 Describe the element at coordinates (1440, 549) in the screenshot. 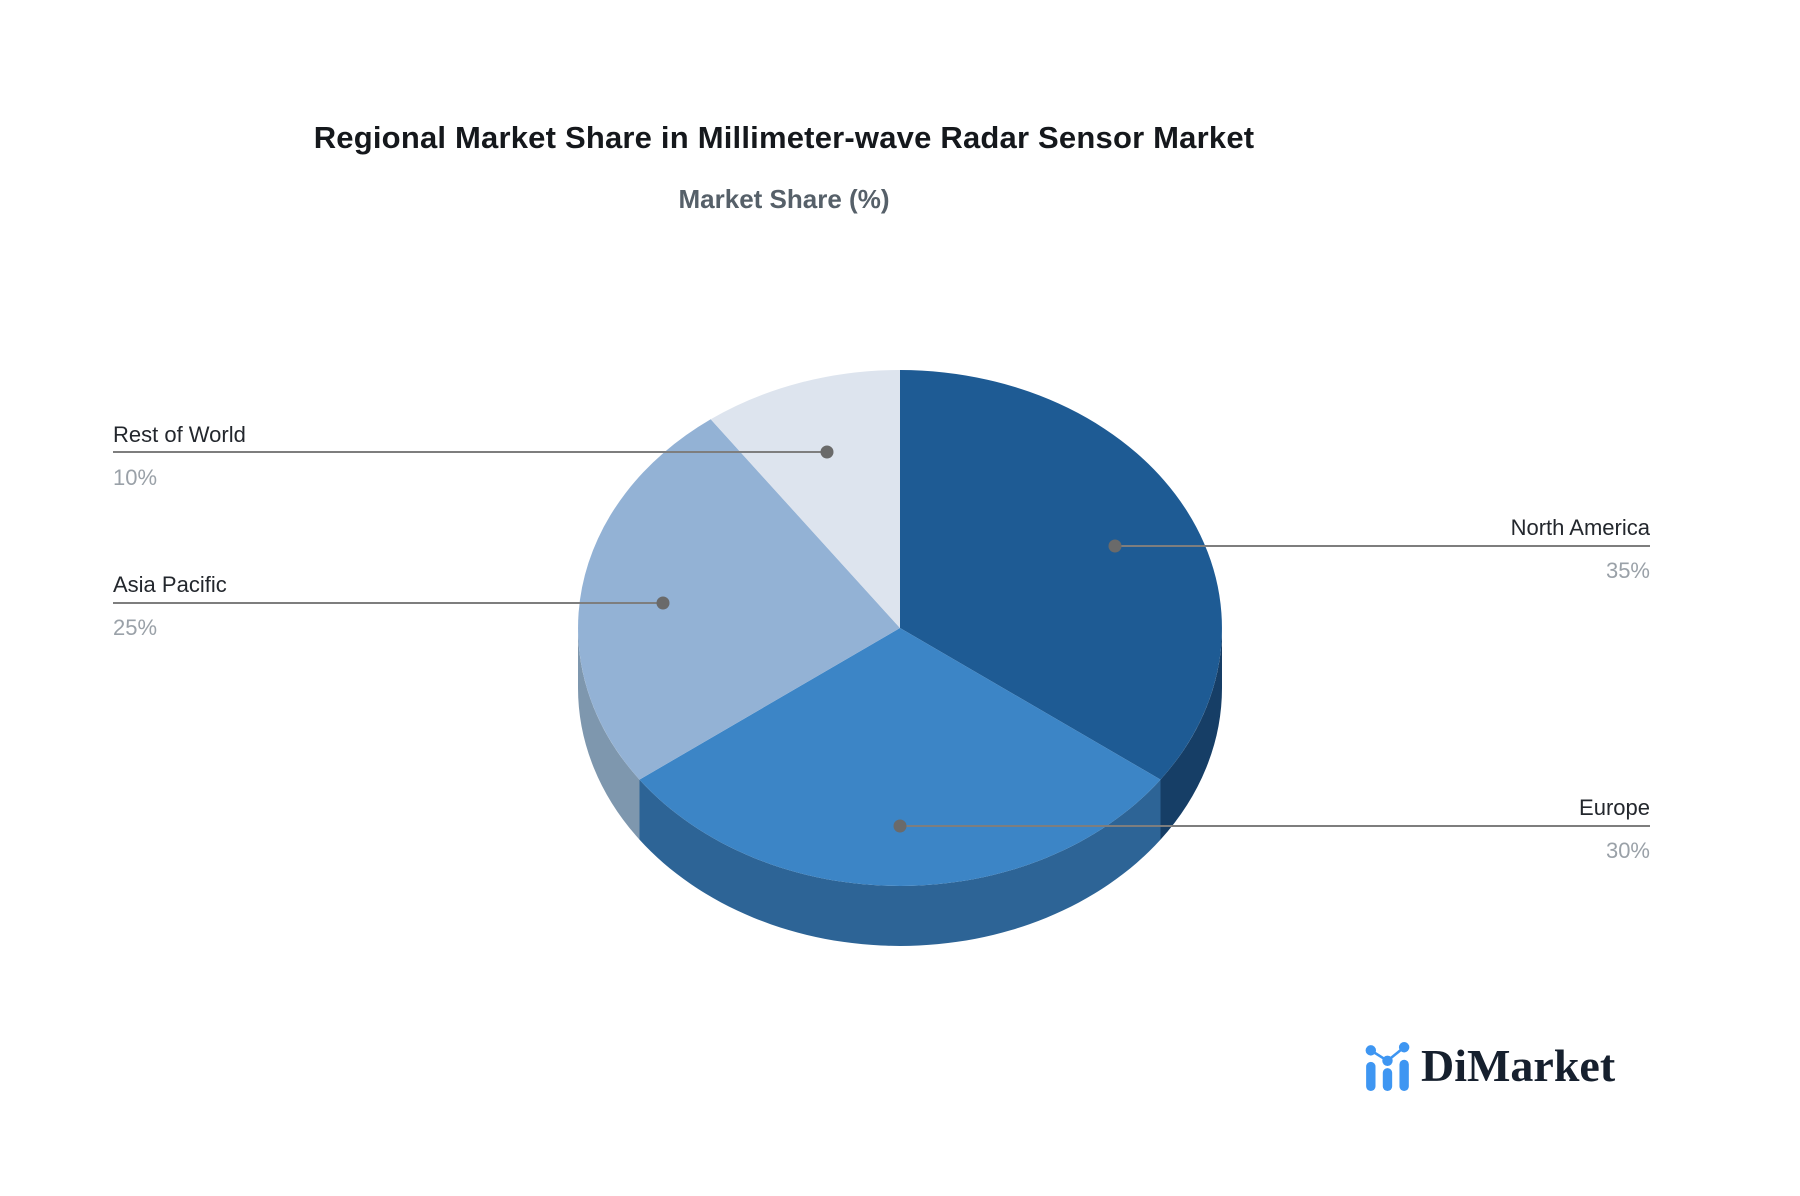

I see `callout-north-america: North America 35%` at that location.